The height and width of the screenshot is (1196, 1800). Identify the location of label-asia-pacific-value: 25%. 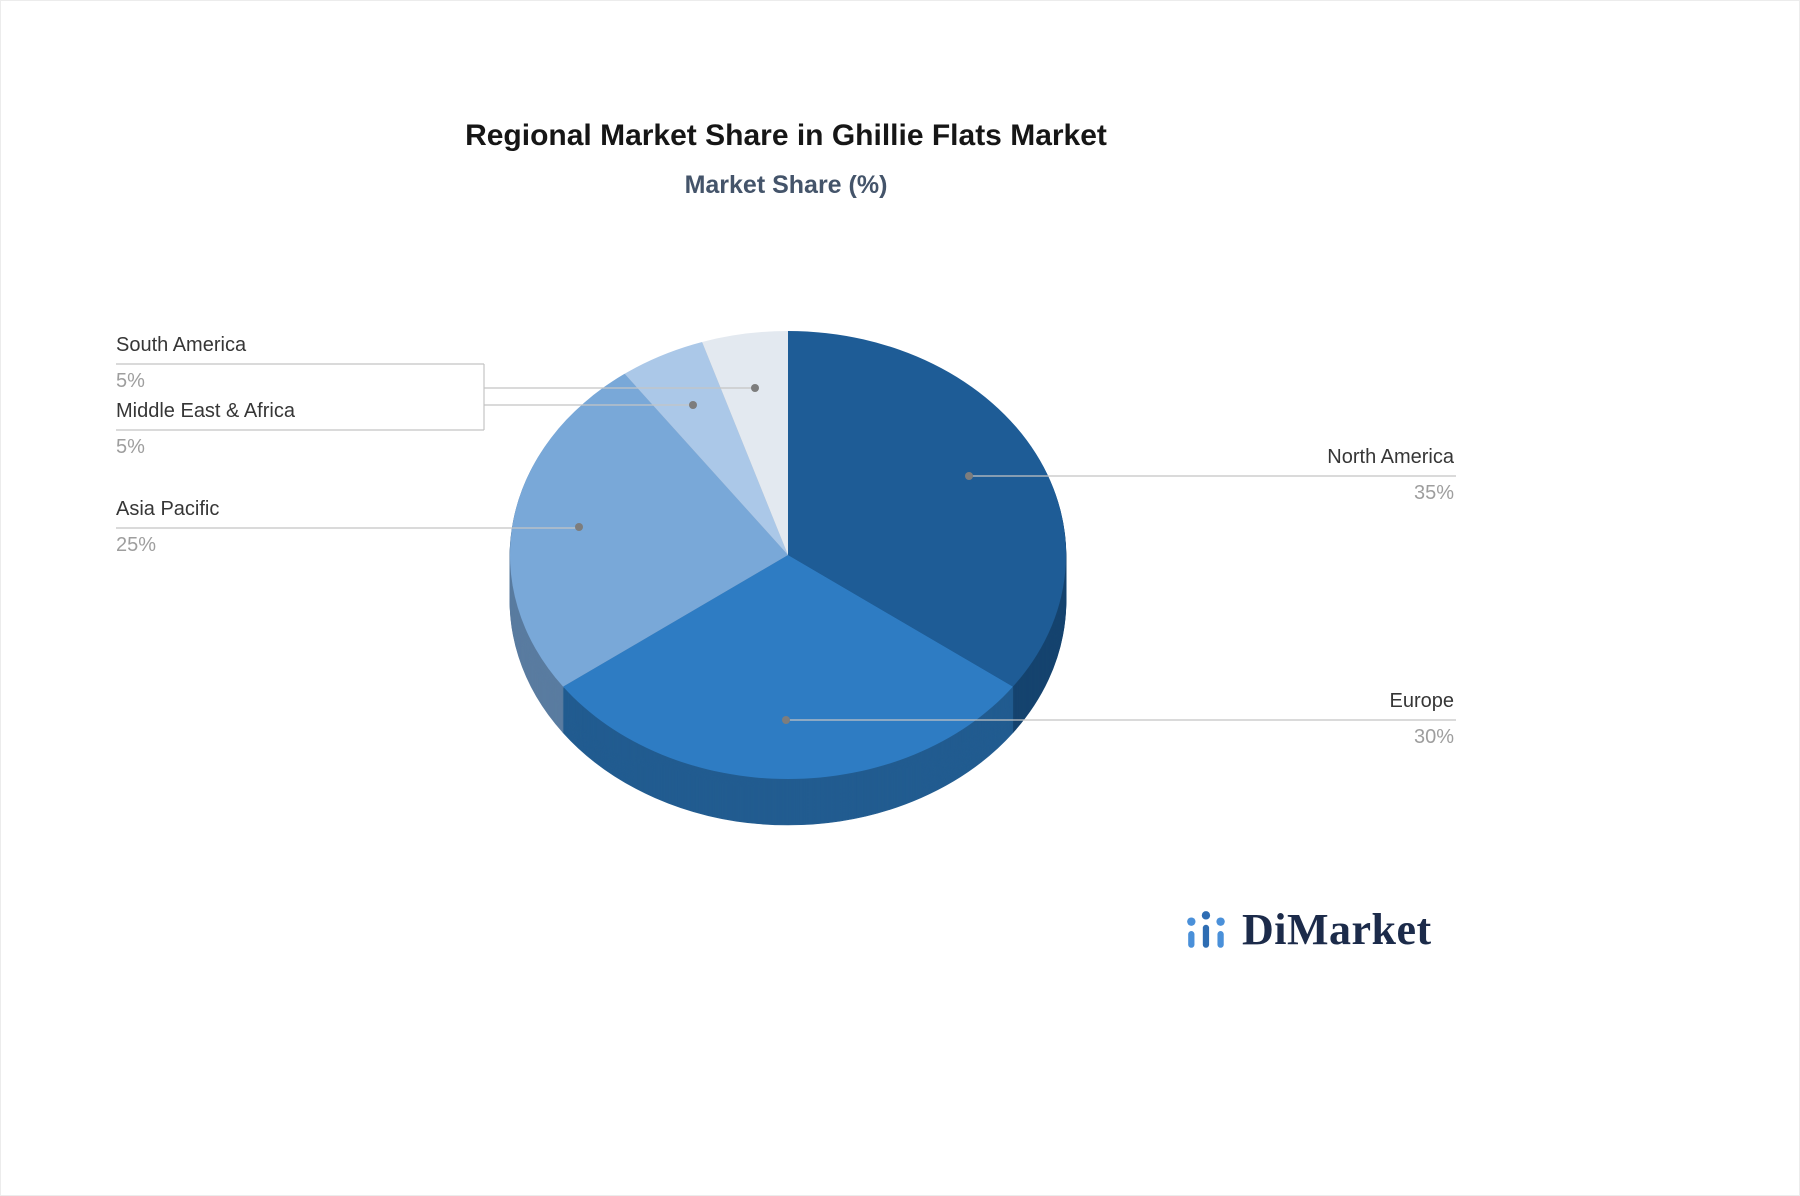
(136, 545).